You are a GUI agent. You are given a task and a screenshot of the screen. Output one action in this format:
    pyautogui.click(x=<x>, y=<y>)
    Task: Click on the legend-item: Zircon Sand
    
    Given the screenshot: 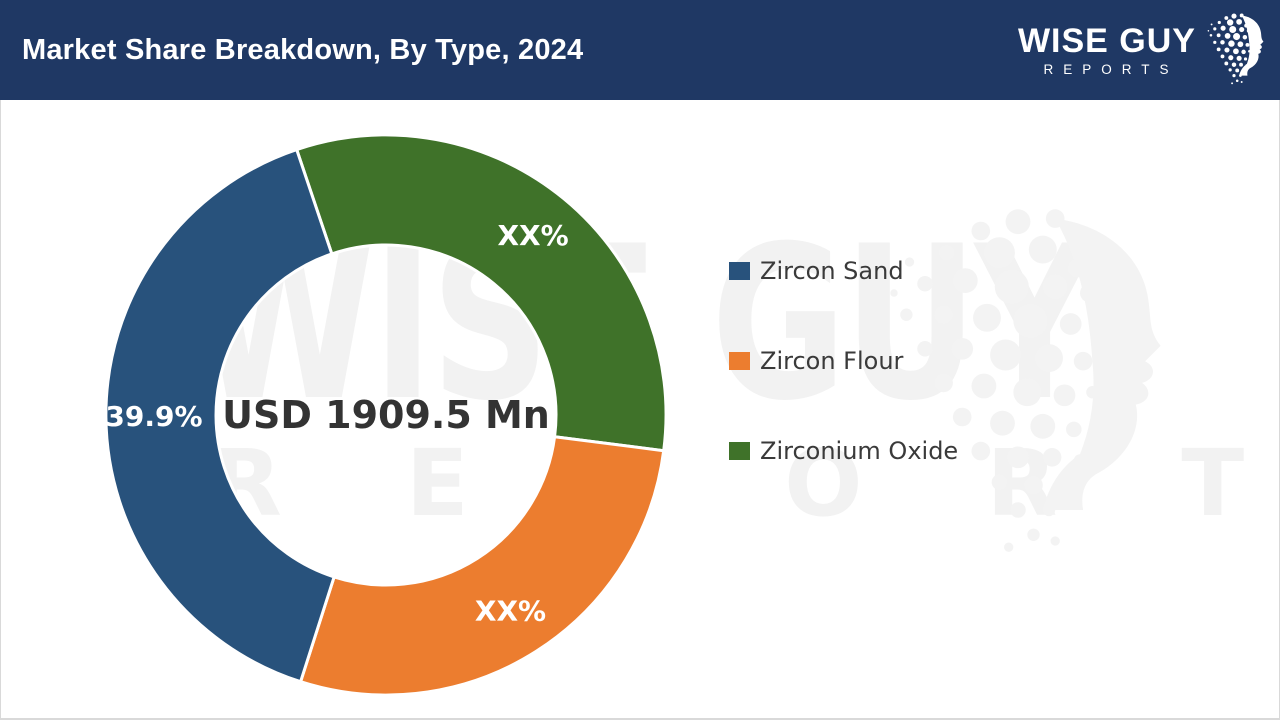 What is the action you would take?
    pyautogui.click(x=843, y=271)
    